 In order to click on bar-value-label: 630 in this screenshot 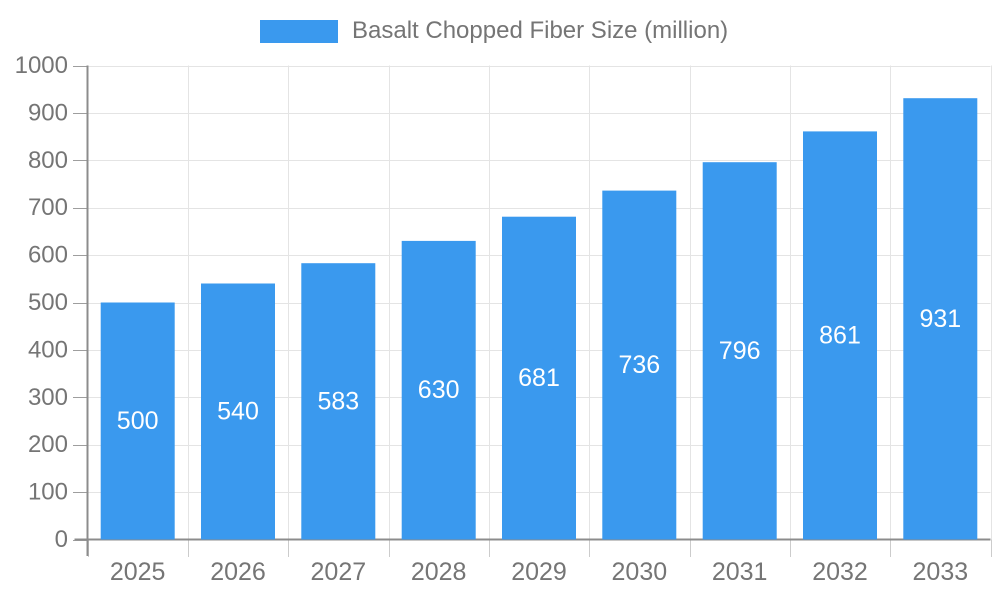, I will do `click(439, 390)`.